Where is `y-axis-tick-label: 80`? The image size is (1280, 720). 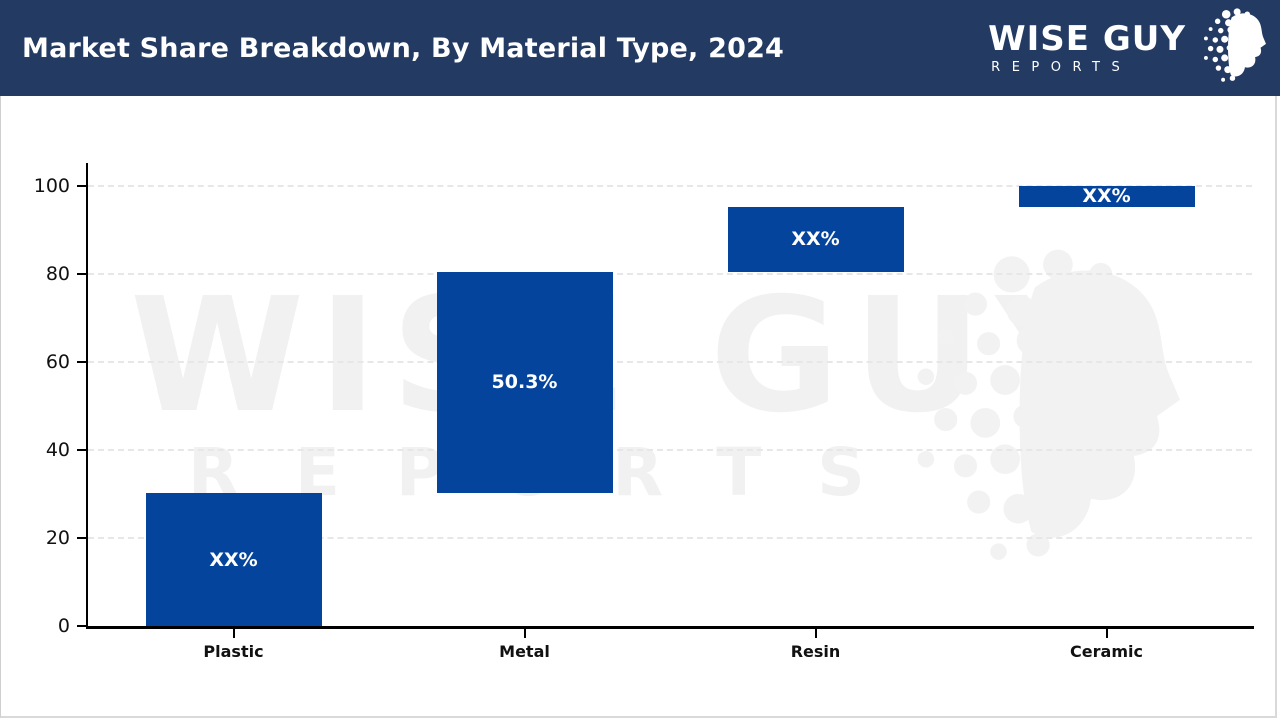
y-axis-tick-label: 80 is located at coordinates (57, 274).